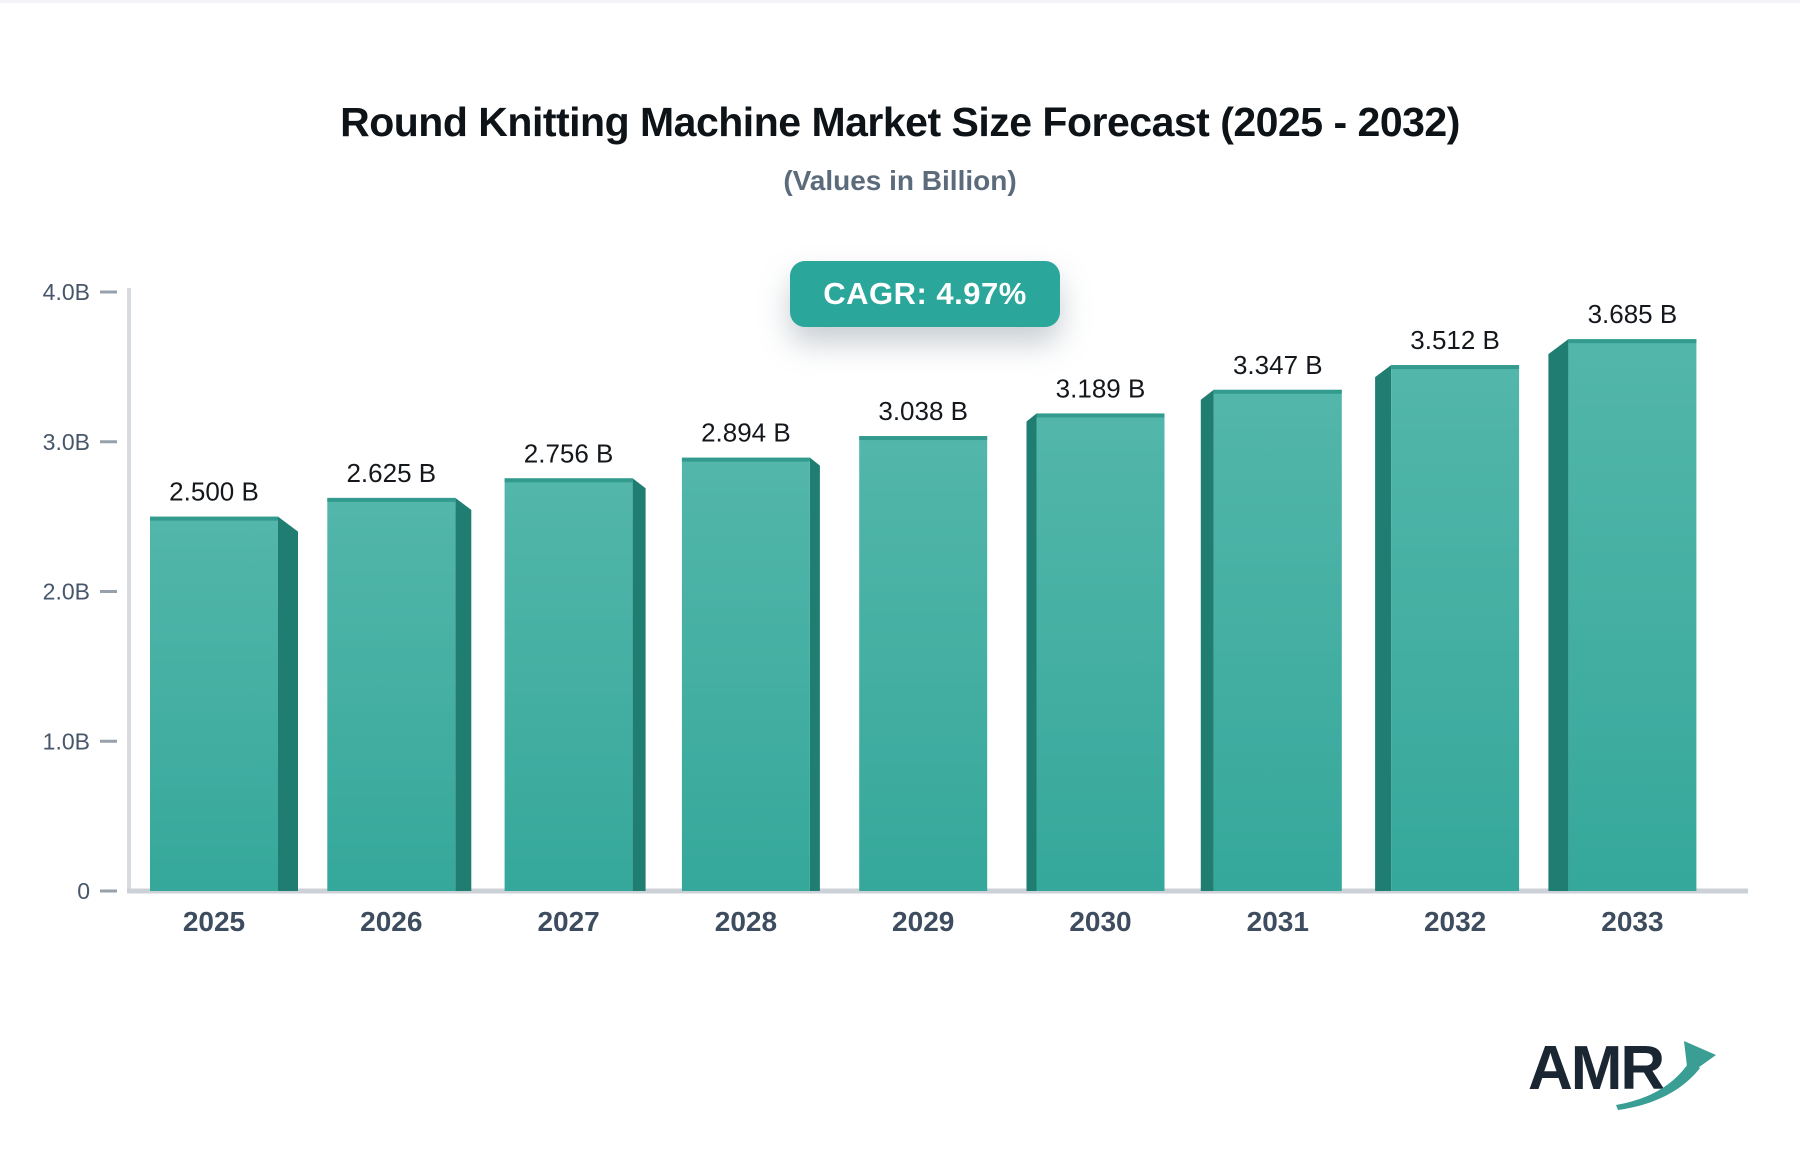 The height and width of the screenshot is (1159, 1800). Describe the element at coordinates (1632, 921) in the screenshot. I see `x-axis-label: 2033` at that location.